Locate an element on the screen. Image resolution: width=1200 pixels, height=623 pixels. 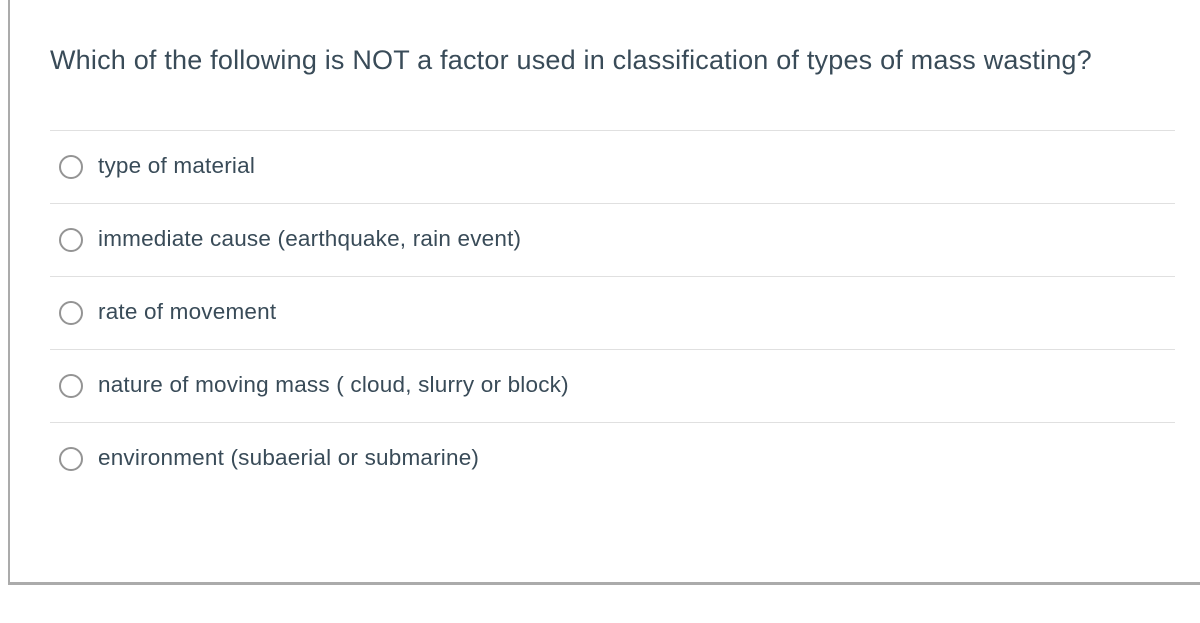
answer-option-2: immediate cause (earthquake, rain event) is located at coordinates (612, 239).